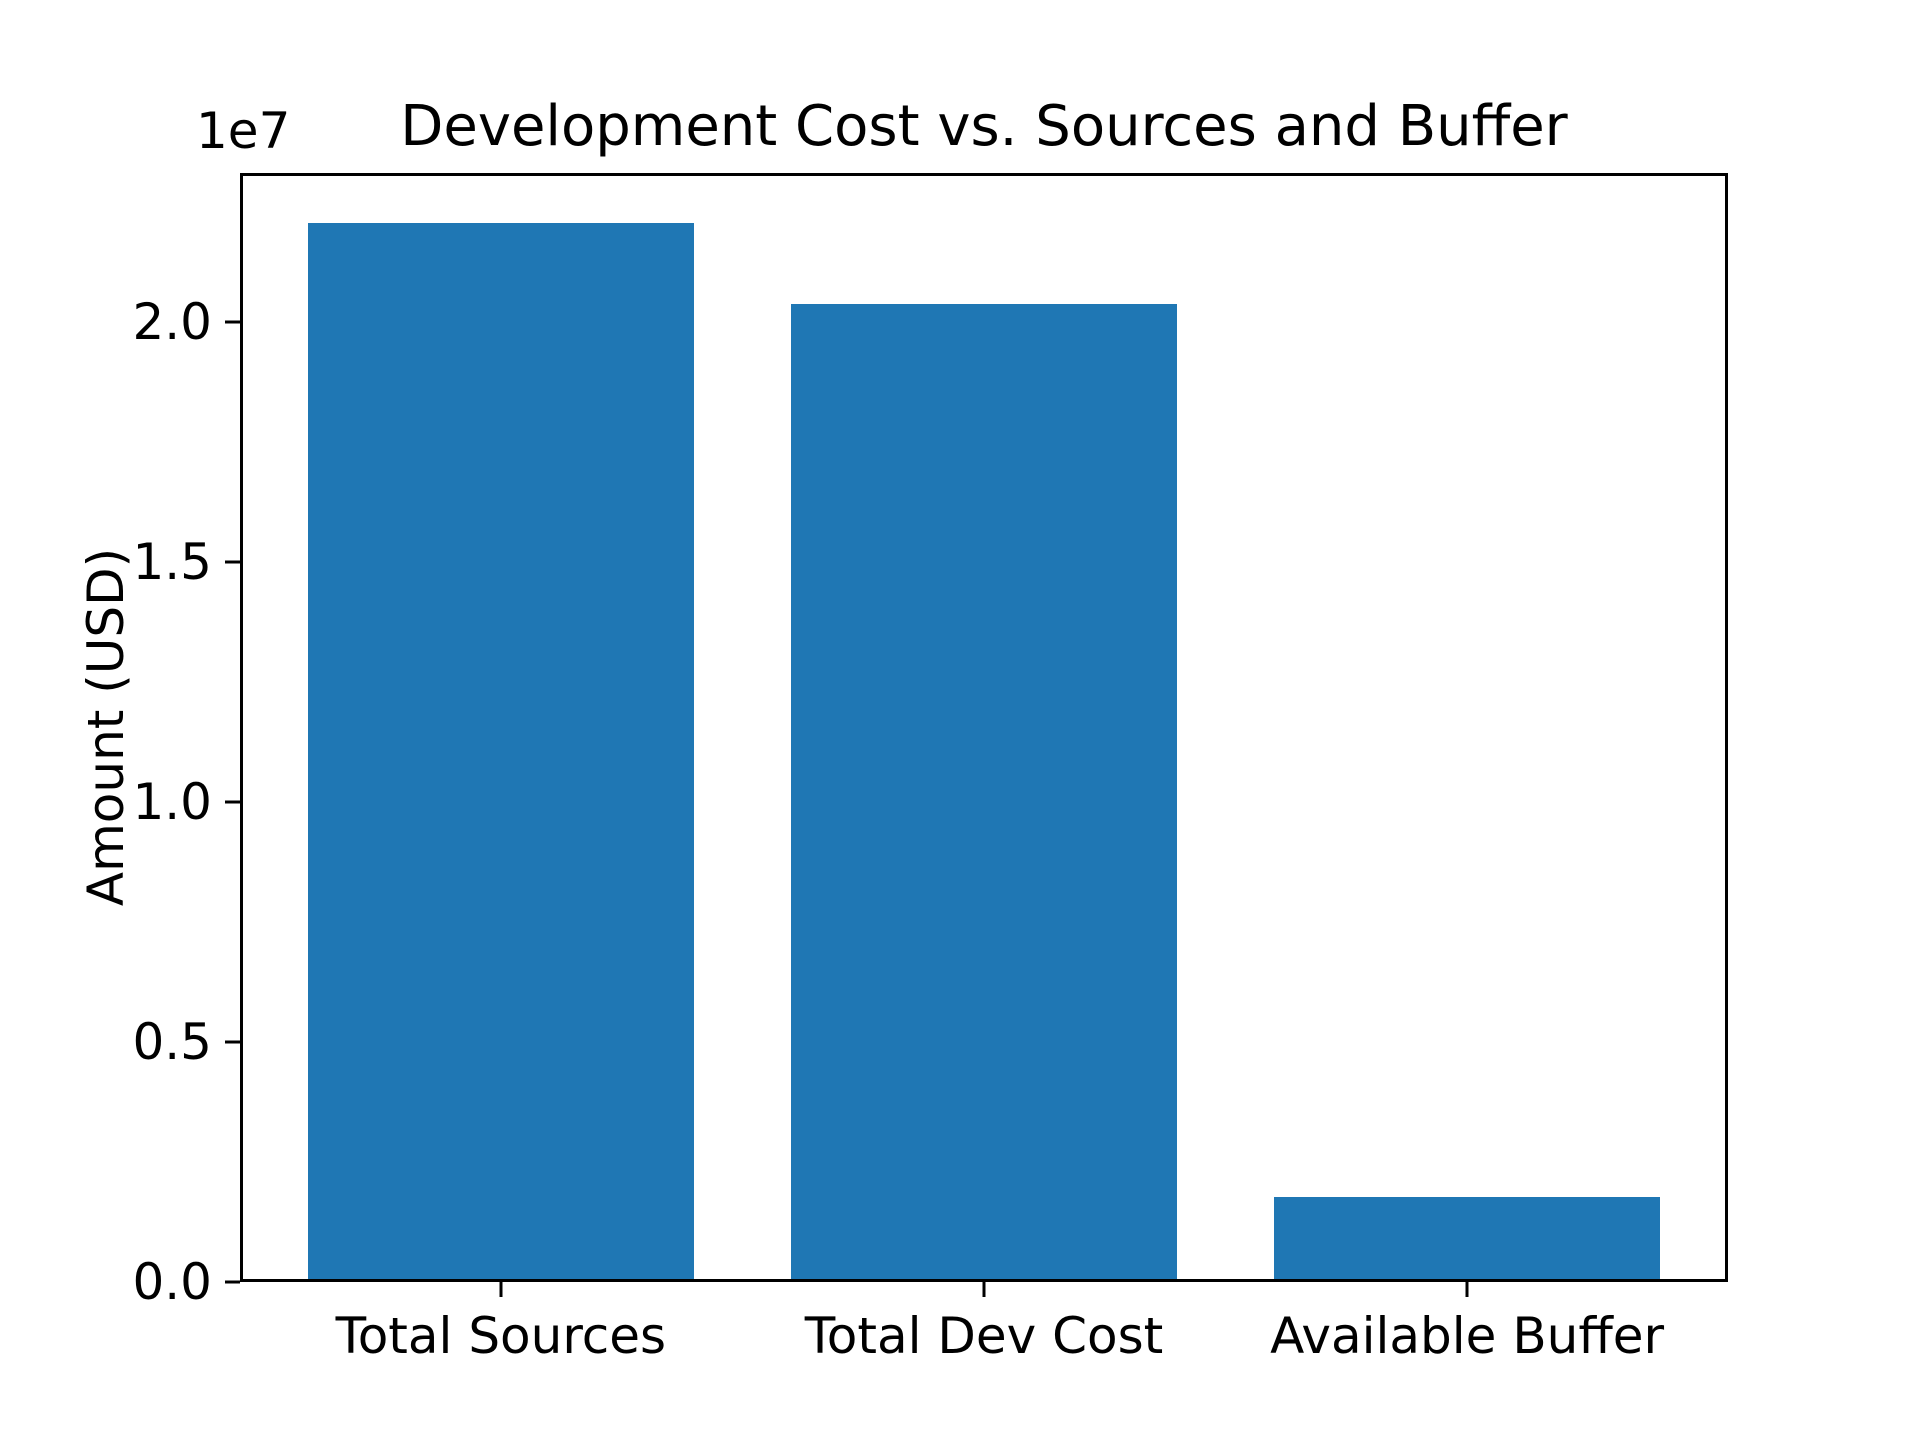 Image resolution: width=1920 pixels, height=1440 pixels. Describe the element at coordinates (984, 791) in the screenshot. I see `bar-total-dev-cost` at that location.